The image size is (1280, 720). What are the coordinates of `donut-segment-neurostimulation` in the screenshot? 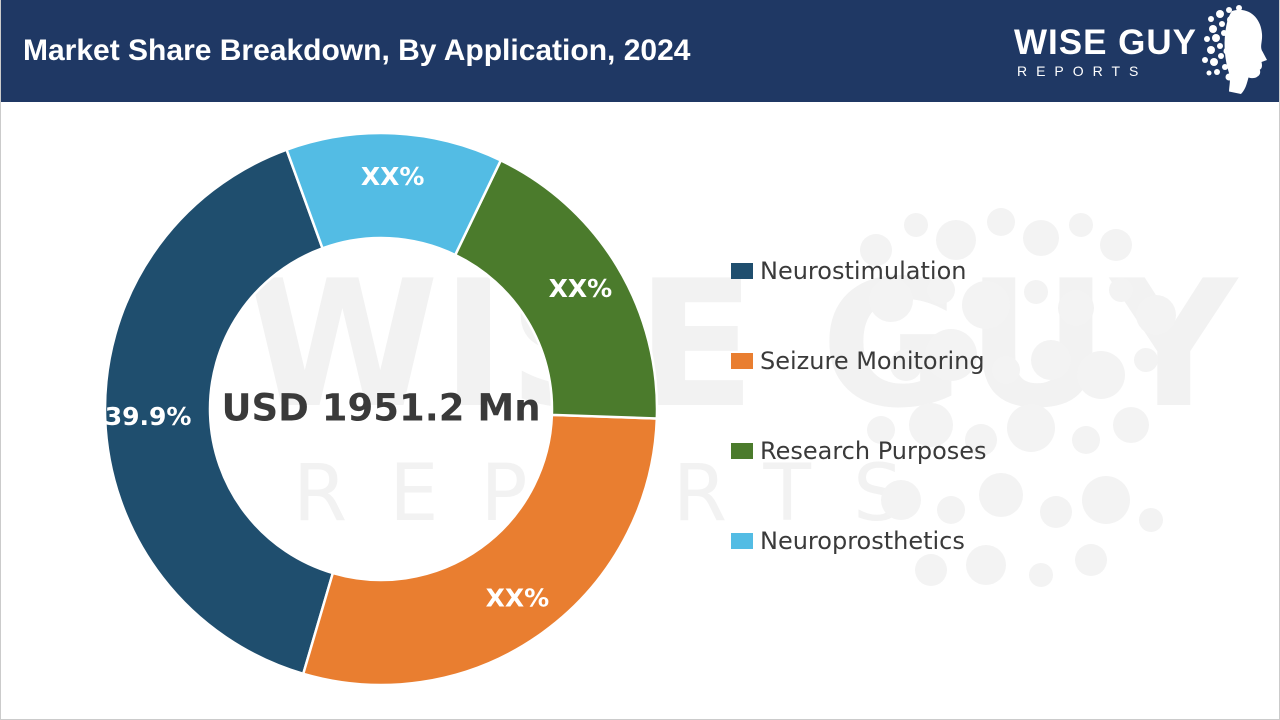 It's located at (219, 412).